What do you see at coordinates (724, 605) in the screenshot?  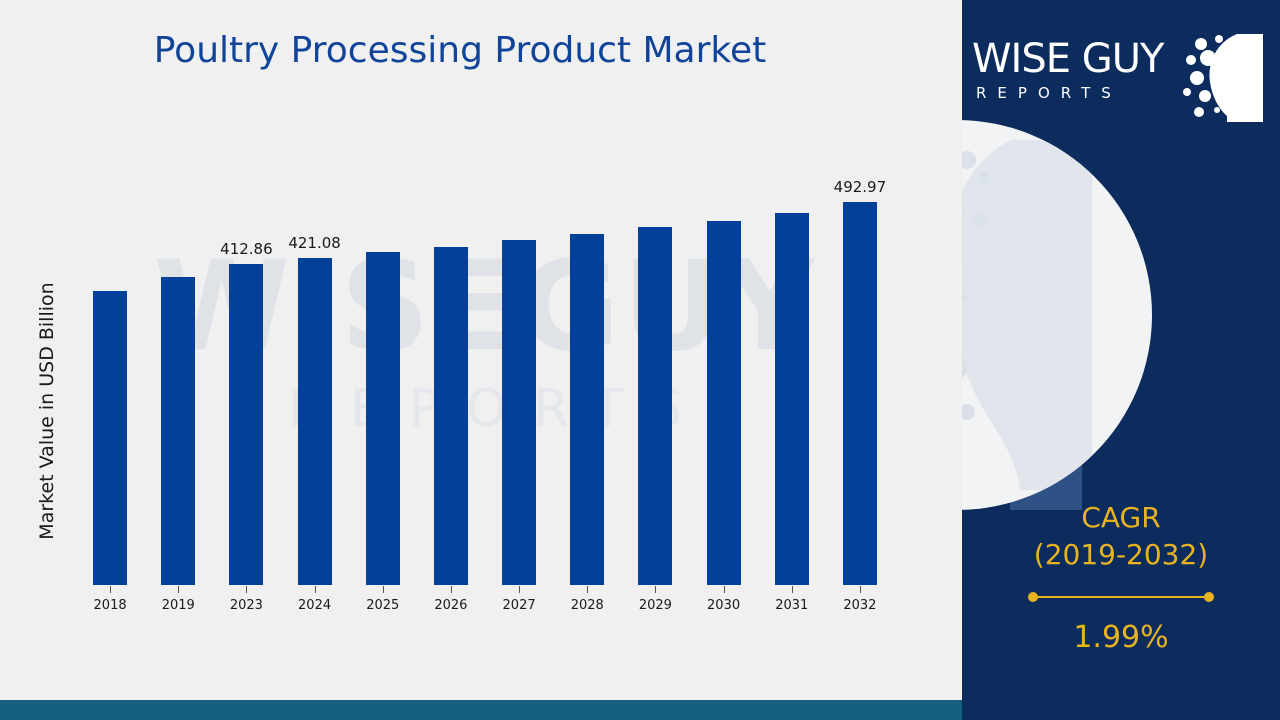 I see `x-axis-tick-label: 2030` at bounding box center [724, 605].